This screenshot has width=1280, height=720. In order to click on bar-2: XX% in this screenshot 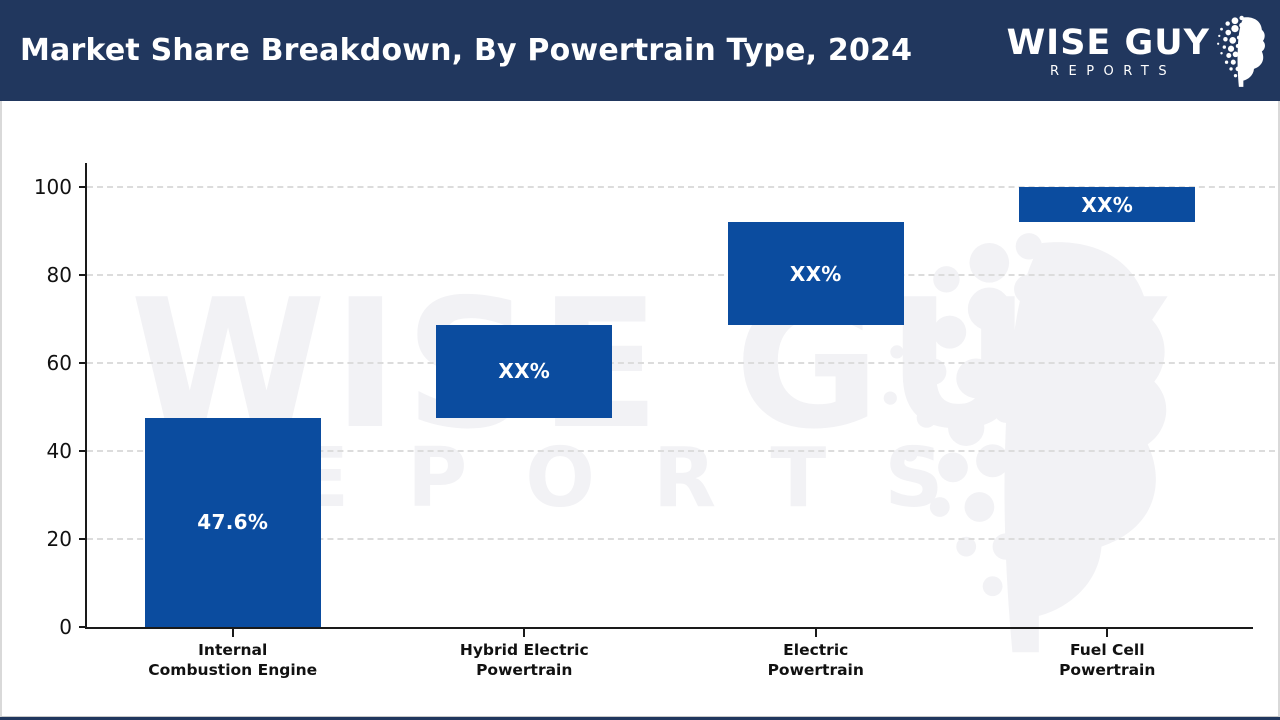, I will do `click(524, 371)`.